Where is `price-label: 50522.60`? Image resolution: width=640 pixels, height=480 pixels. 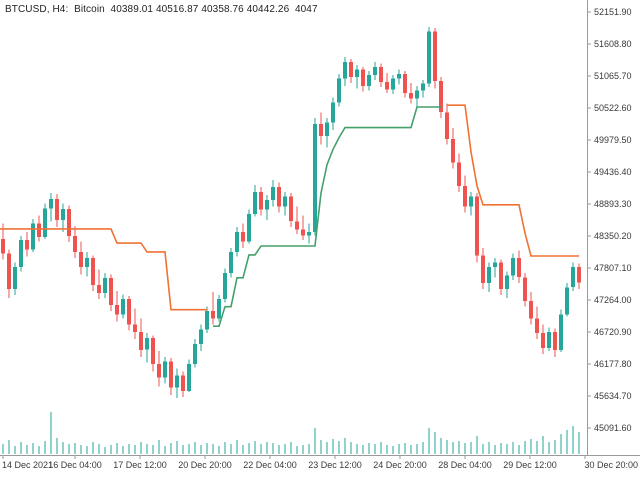
price-label: 50522.60 is located at coordinates (613, 108).